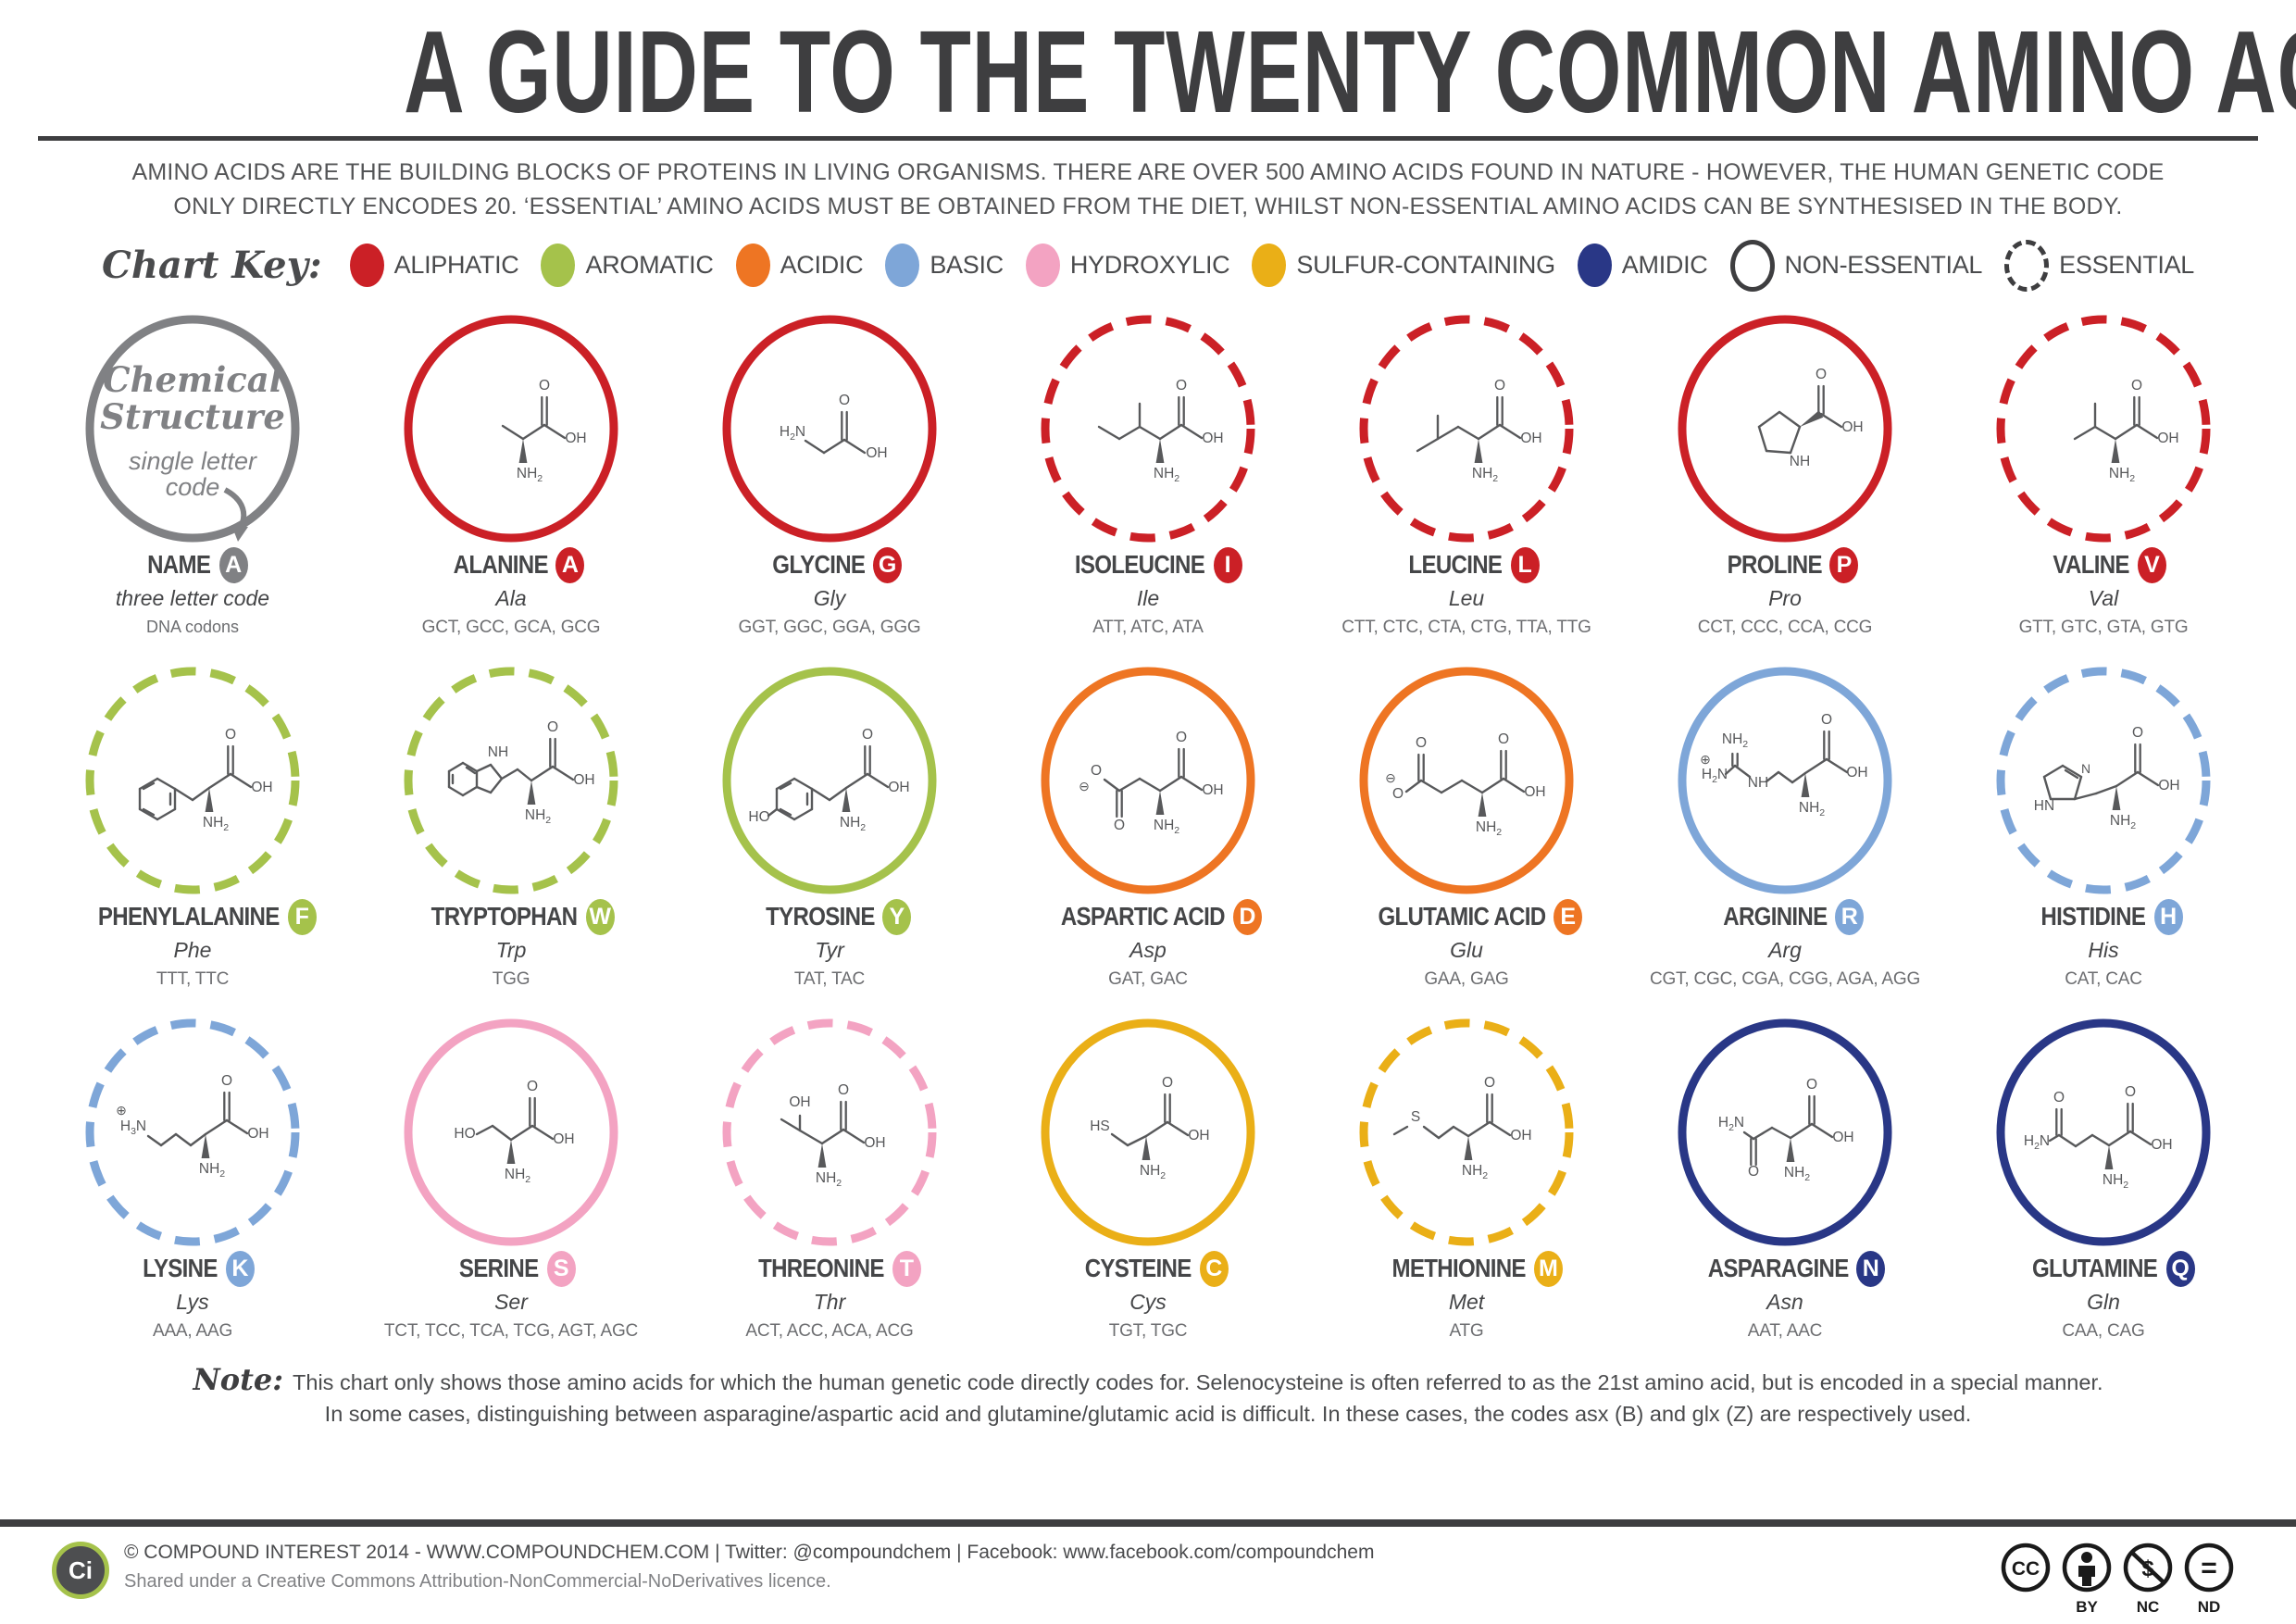  I want to click on acid-name: GLYCINE, so click(819, 565).